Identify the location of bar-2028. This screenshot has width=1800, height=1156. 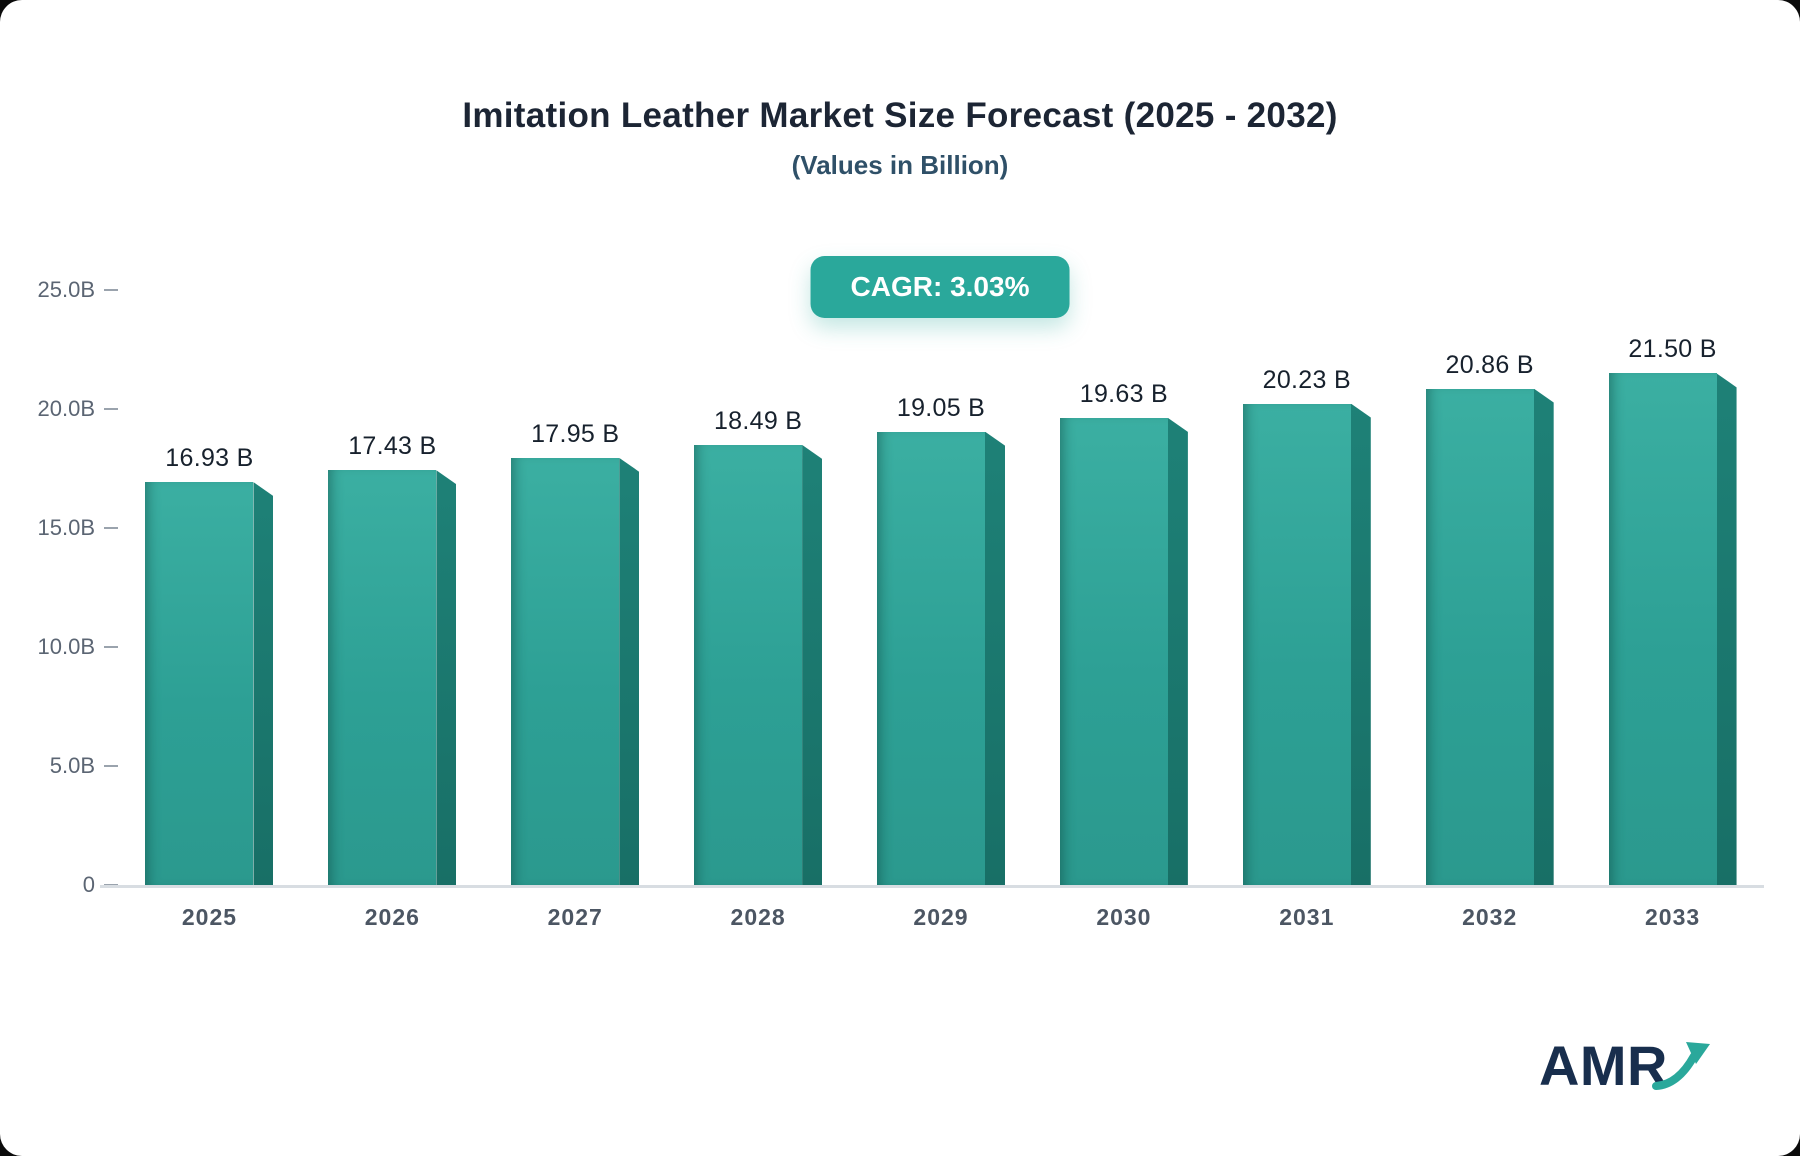
(758, 664).